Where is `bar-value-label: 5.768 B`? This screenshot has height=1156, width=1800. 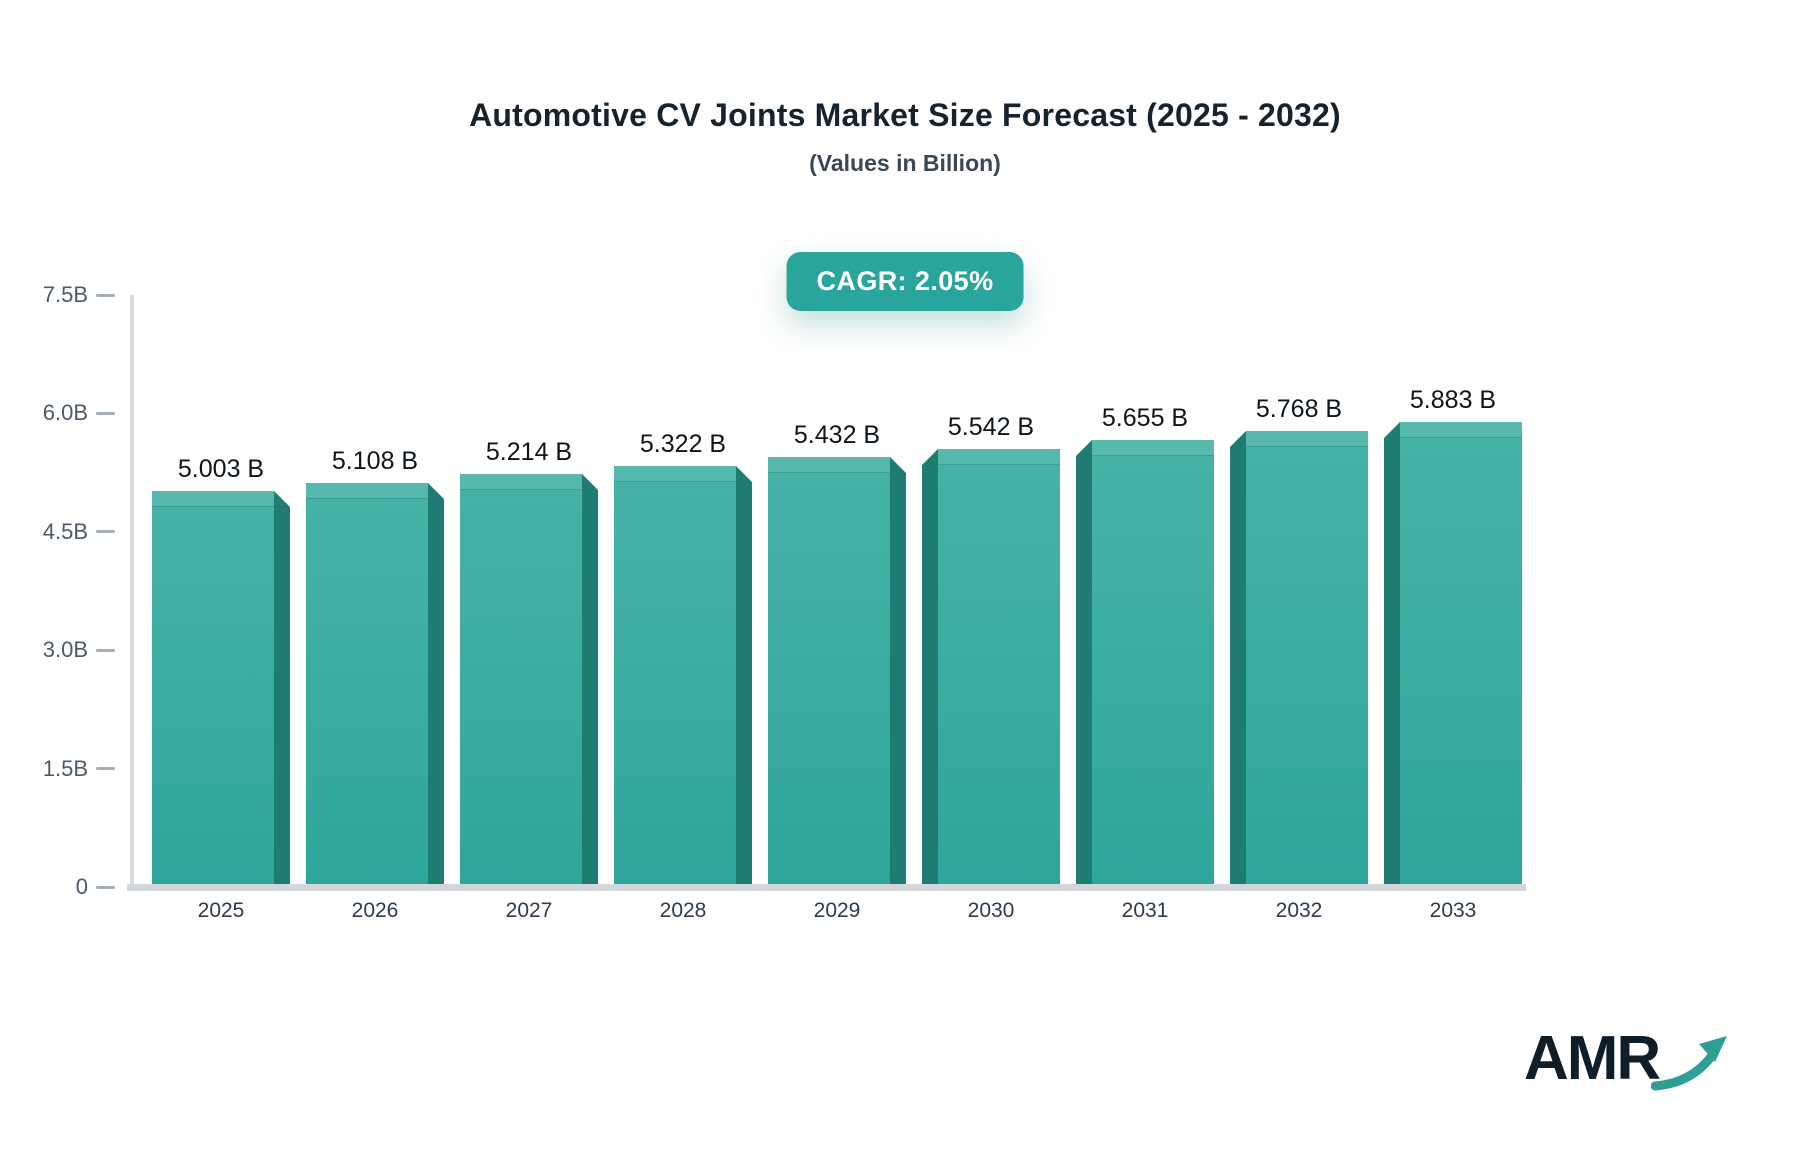
bar-value-label: 5.768 B is located at coordinates (1299, 409).